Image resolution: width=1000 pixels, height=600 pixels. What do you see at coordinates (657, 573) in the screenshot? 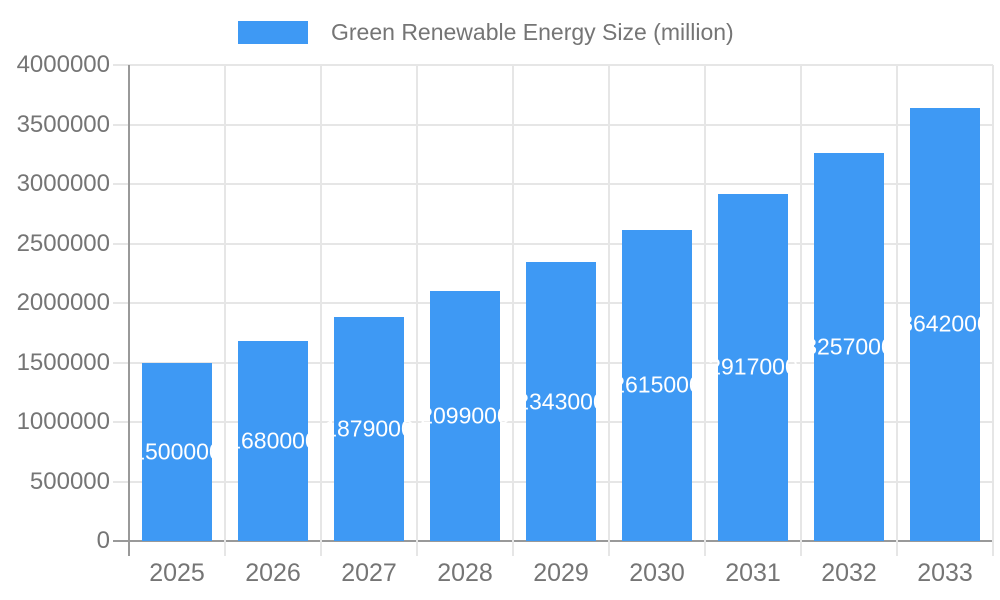
I see `x-axis-tick-label: 2030` at bounding box center [657, 573].